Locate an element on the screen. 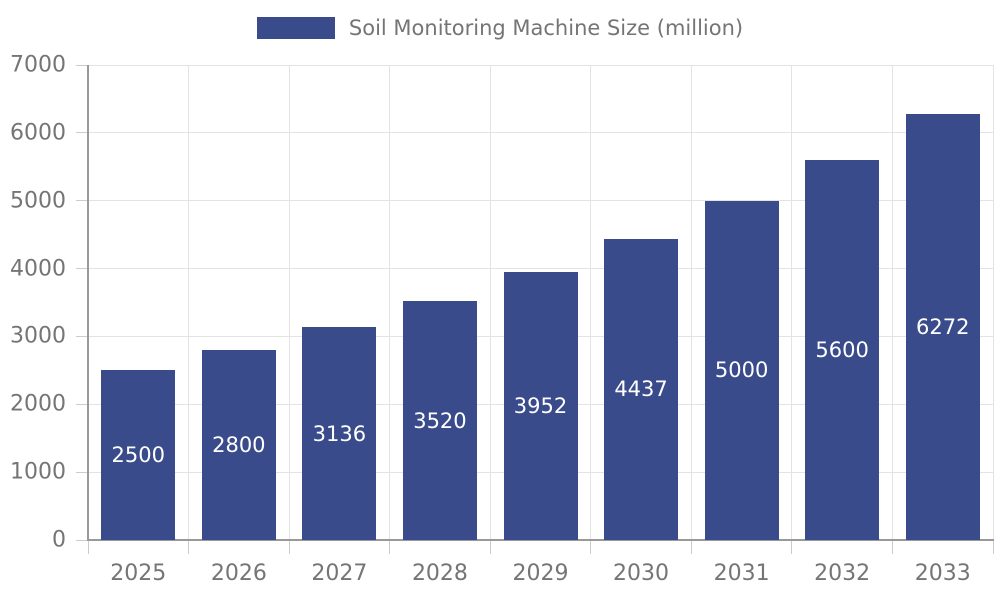  bar-value-label: 3520 is located at coordinates (440, 420).